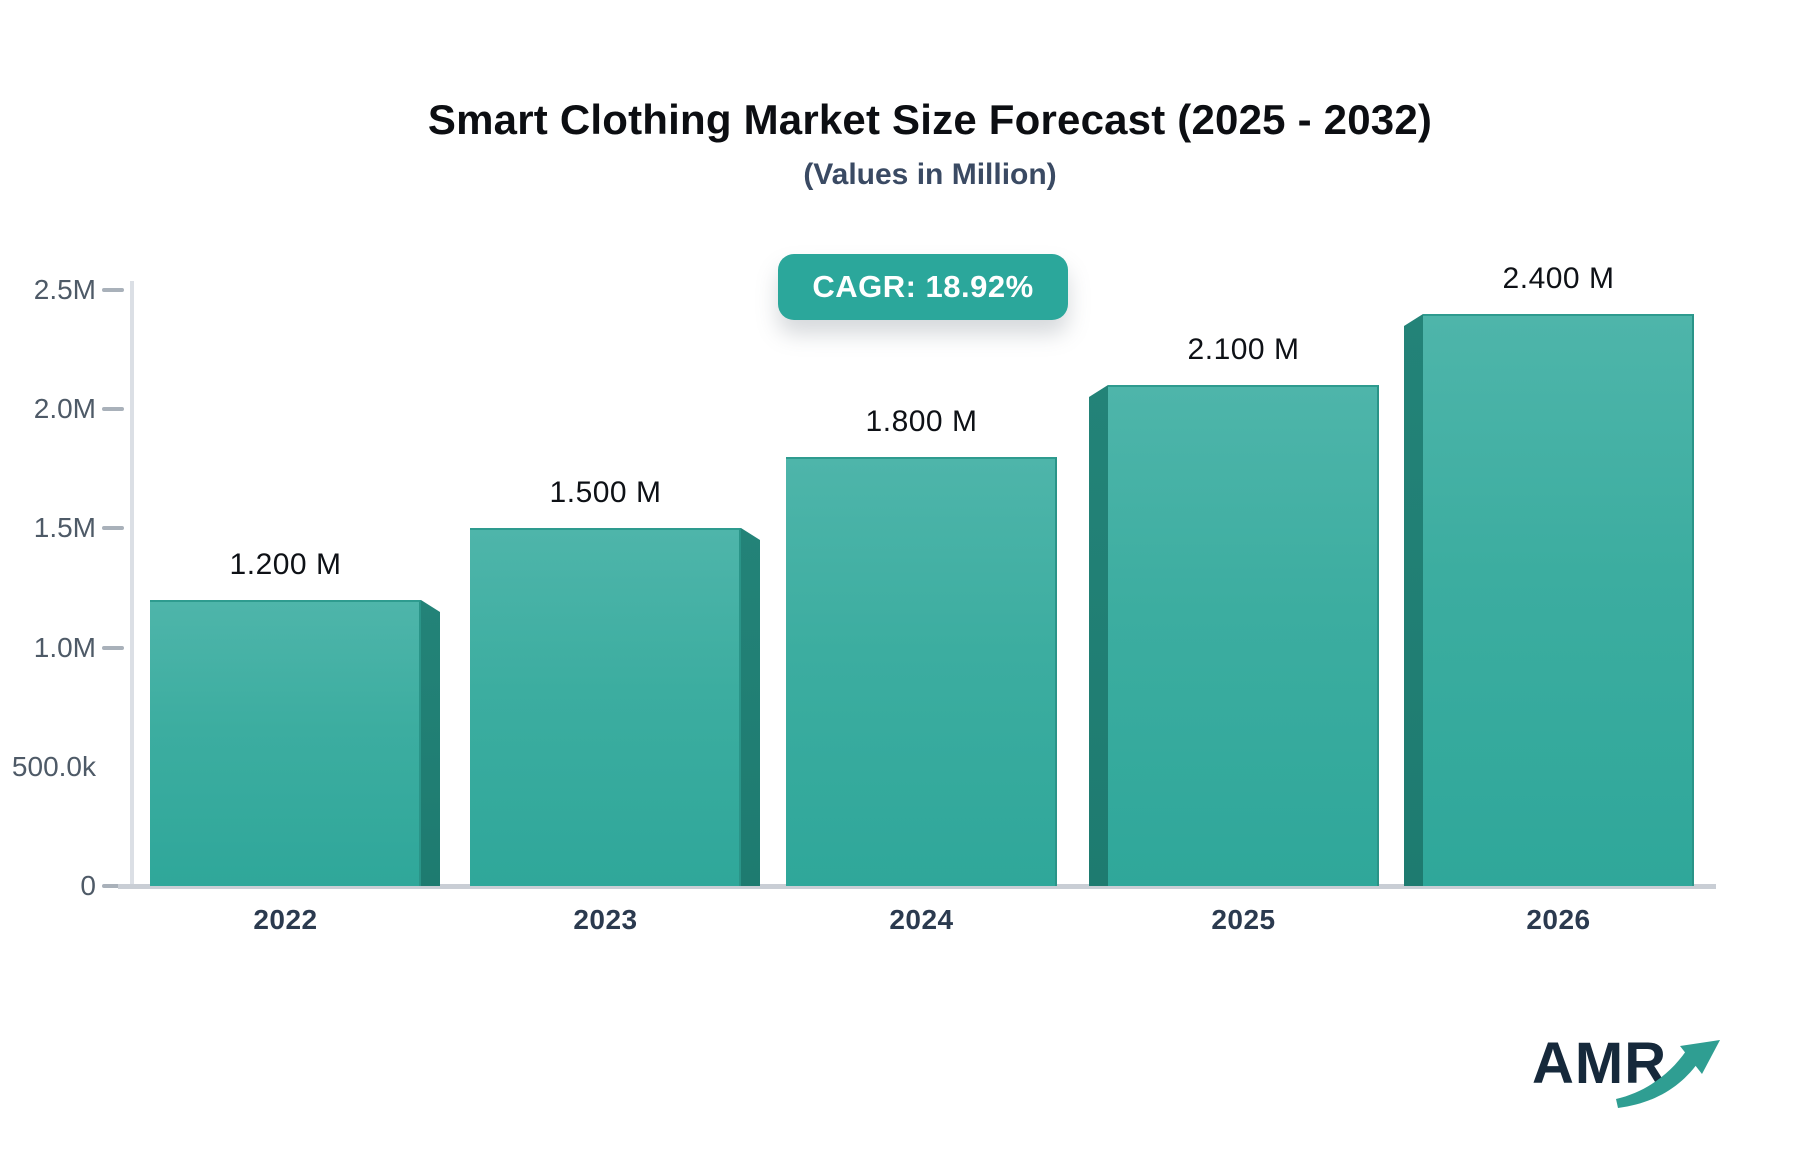  What do you see at coordinates (64, 528) in the screenshot?
I see `y-axis-tick-label: 1.5M` at bounding box center [64, 528].